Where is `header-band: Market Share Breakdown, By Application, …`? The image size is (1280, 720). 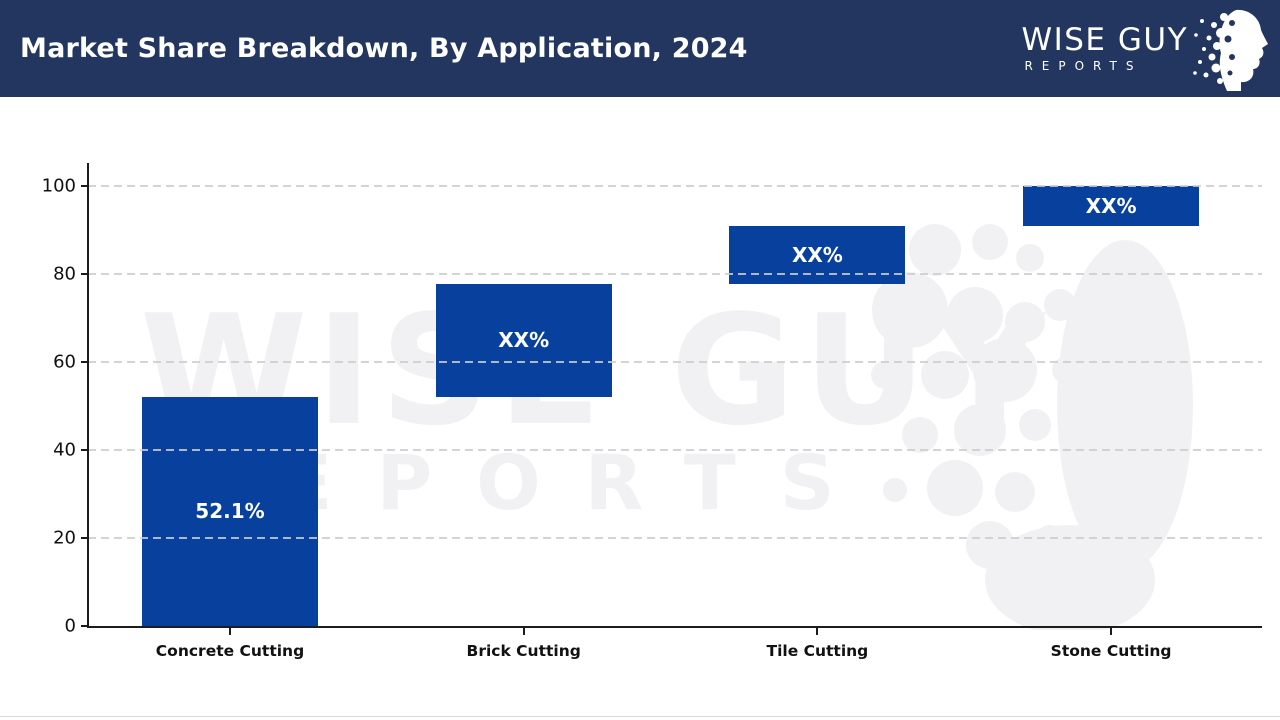
header-band: Market Share Breakdown, By Application, … is located at coordinates (640, 48).